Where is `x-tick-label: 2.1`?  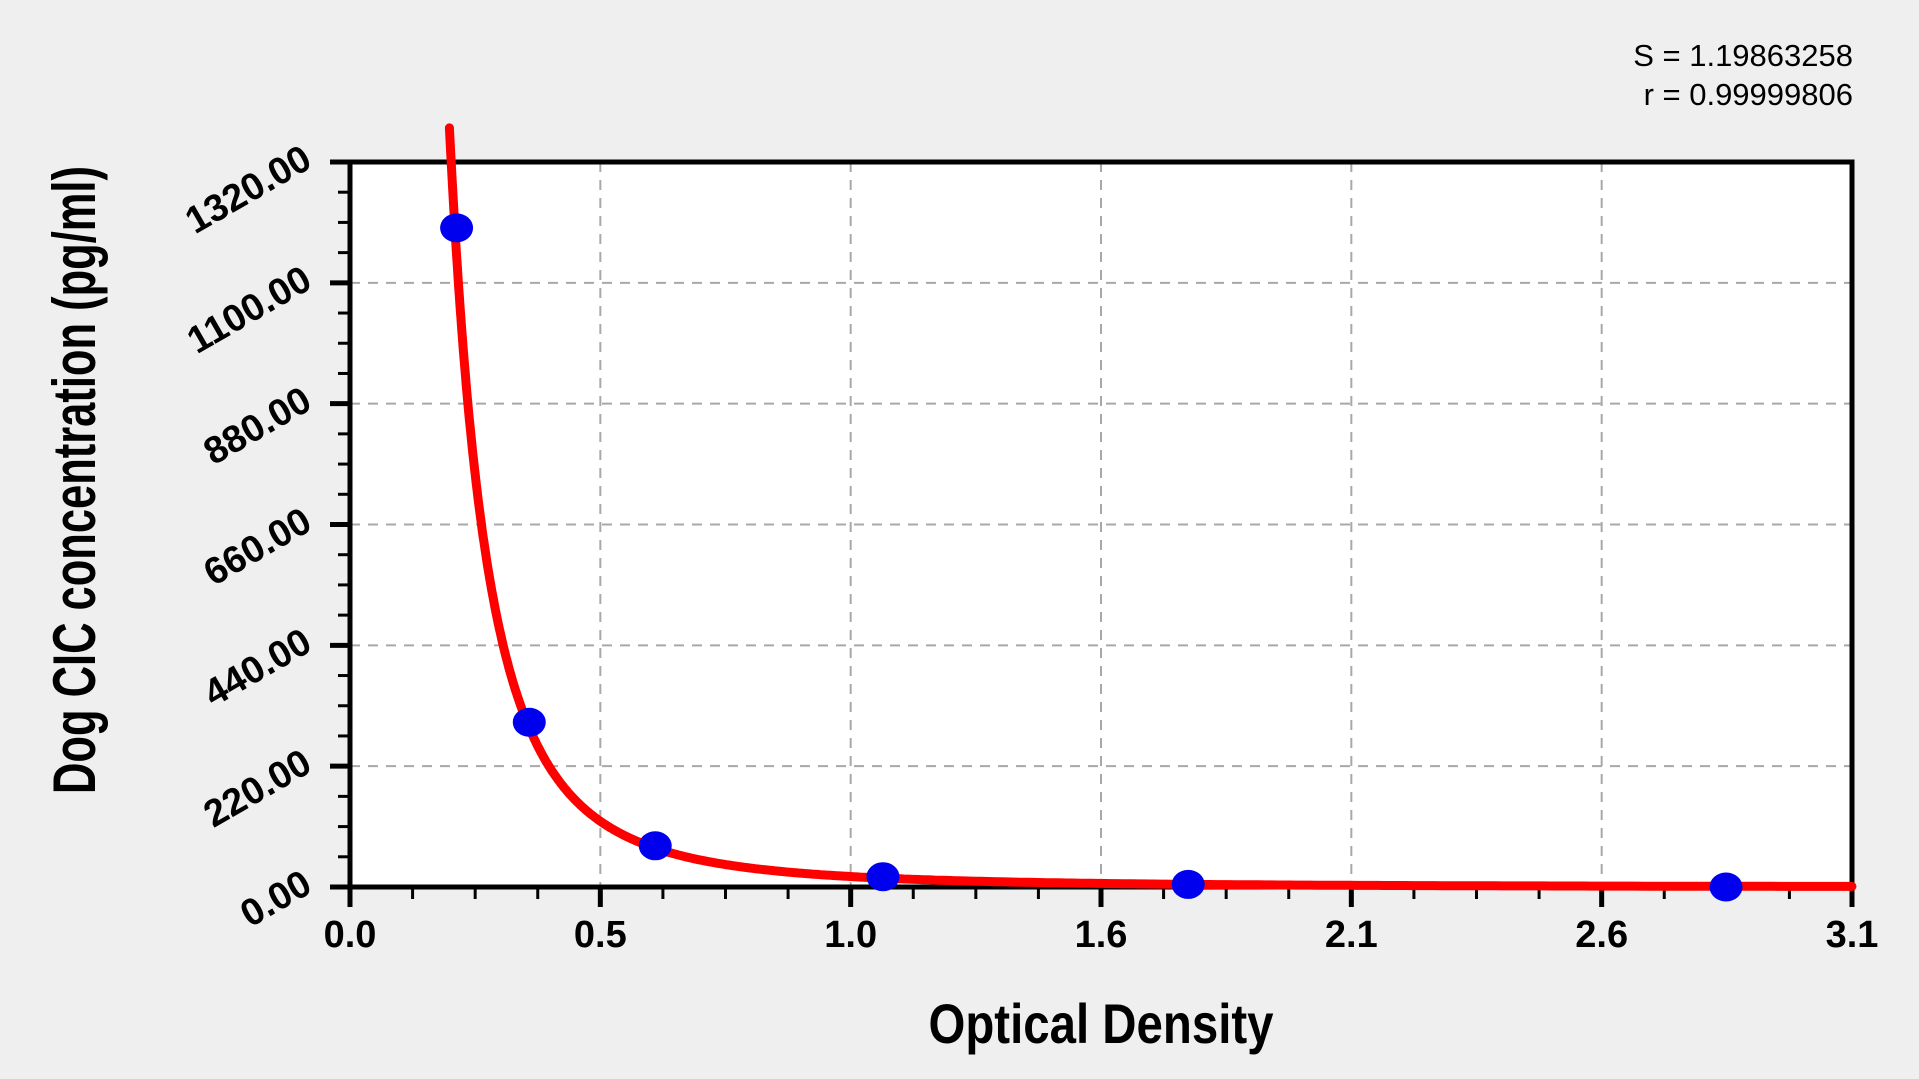
x-tick-label: 2.1 is located at coordinates (1351, 935).